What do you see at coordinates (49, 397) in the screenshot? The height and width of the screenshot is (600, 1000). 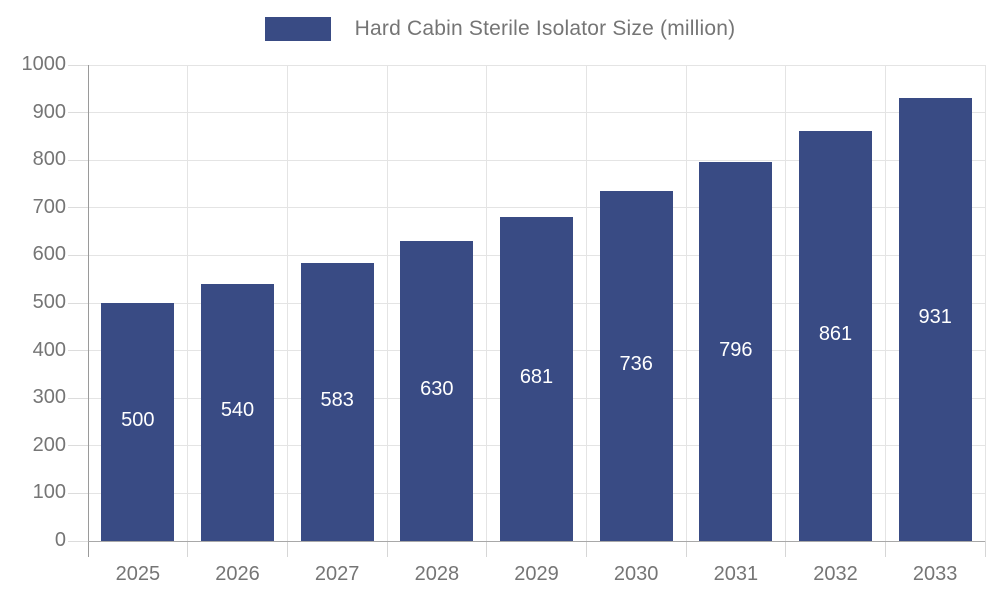 I see `y-axis-tick-label: 300` at bounding box center [49, 397].